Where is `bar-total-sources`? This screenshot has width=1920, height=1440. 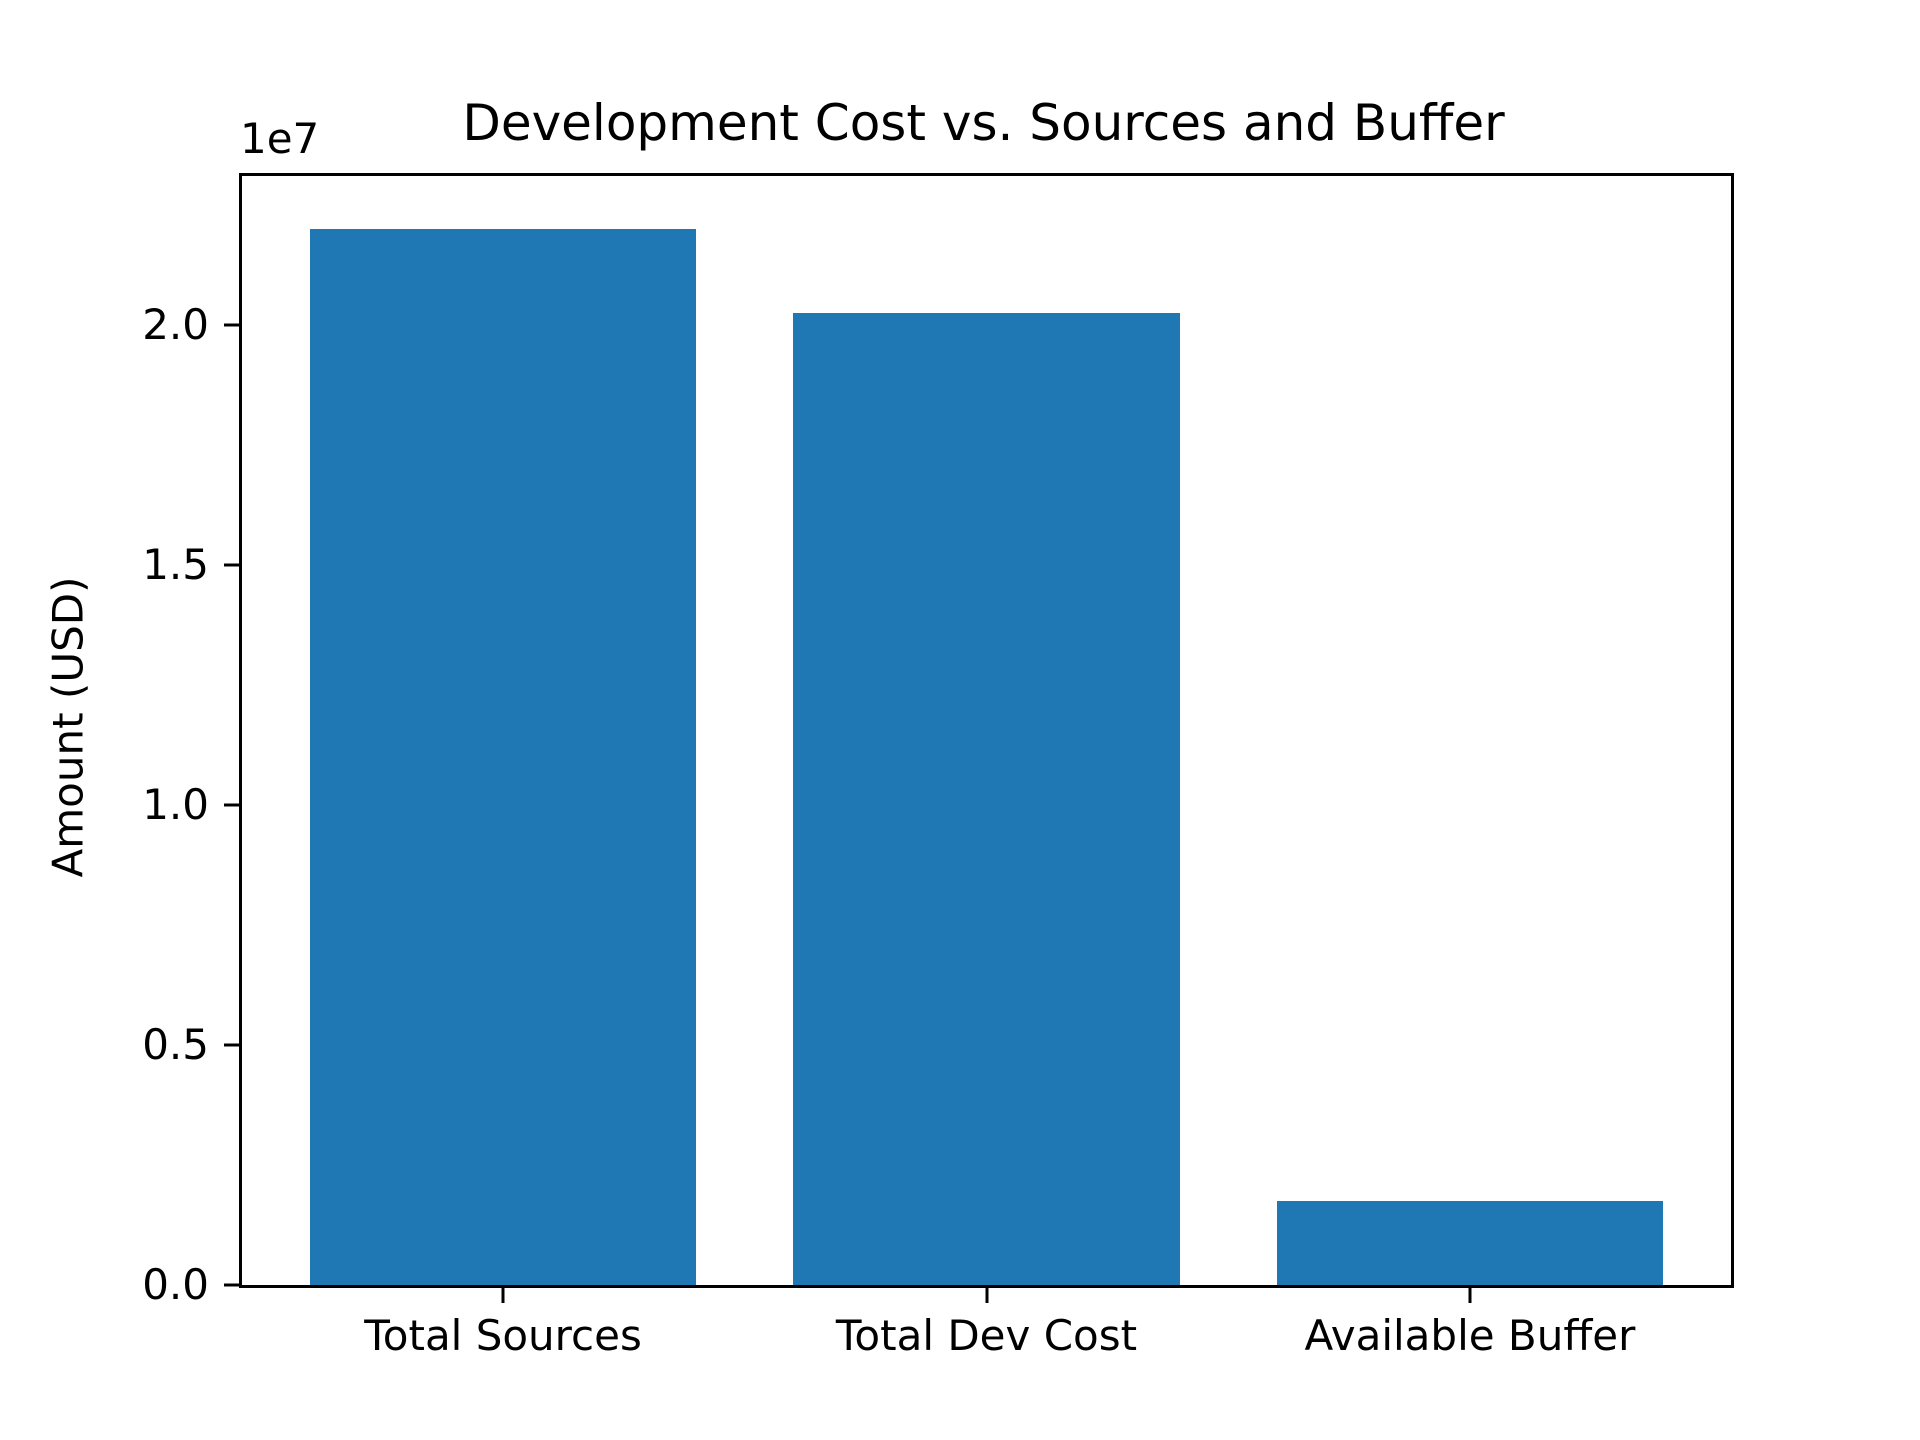 bar-total-sources is located at coordinates (503, 756).